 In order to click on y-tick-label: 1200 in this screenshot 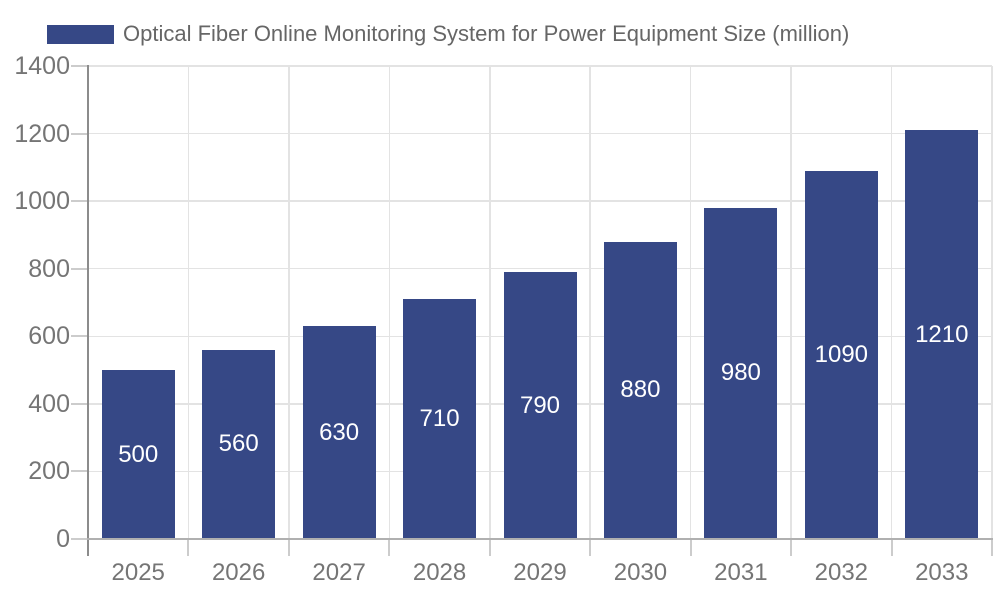, I will do `click(42, 133)`.